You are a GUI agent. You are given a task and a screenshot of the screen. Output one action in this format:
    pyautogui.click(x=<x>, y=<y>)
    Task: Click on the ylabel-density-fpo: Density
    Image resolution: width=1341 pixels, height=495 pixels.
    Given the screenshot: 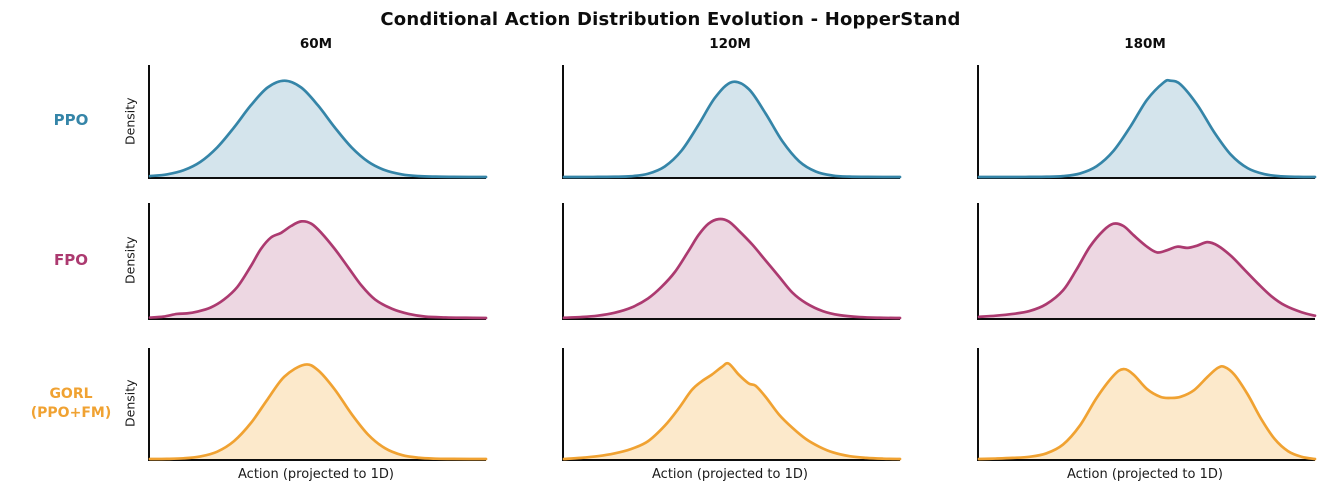 What is the action you would take?
    pyautogui.click(x=130, y=260)
    